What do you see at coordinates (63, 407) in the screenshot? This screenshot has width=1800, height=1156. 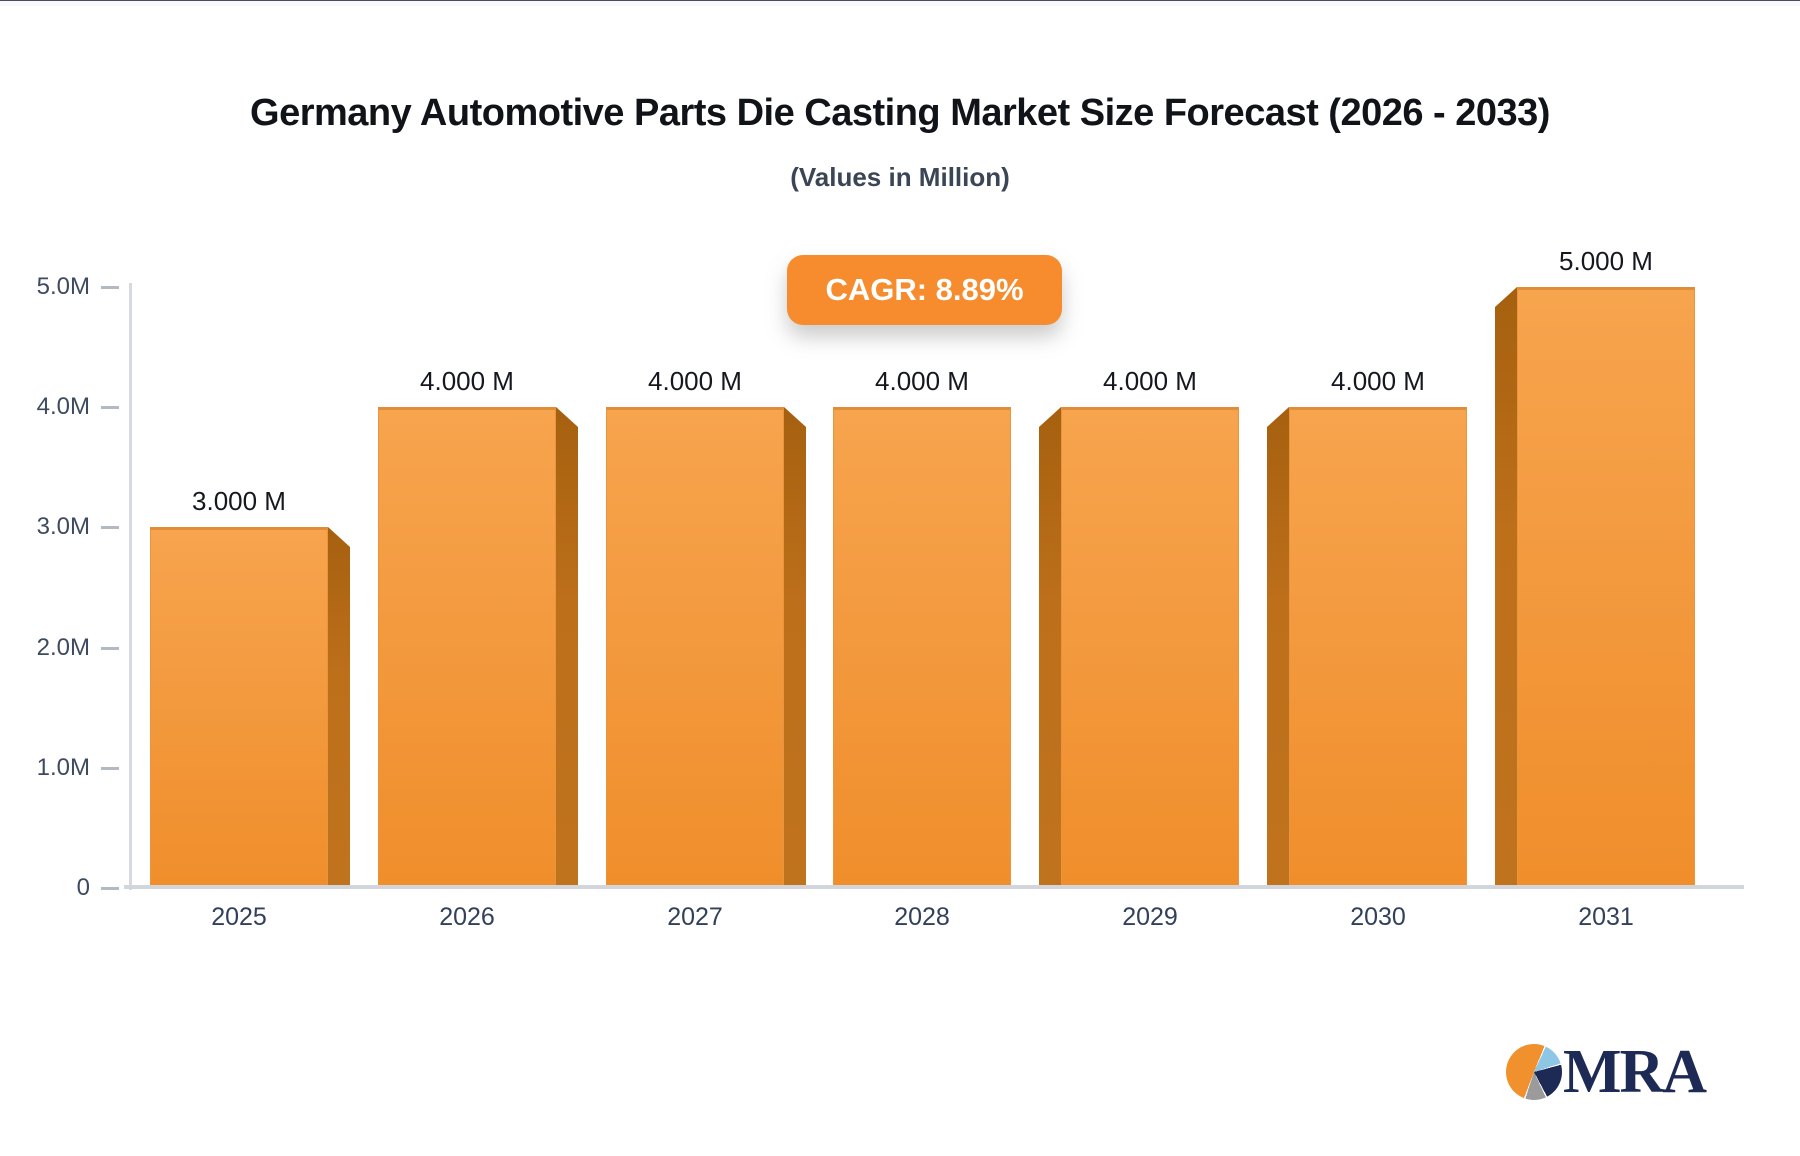 I see `y-axis-tick-label: 4.0M` at bounding box center [63, 407].